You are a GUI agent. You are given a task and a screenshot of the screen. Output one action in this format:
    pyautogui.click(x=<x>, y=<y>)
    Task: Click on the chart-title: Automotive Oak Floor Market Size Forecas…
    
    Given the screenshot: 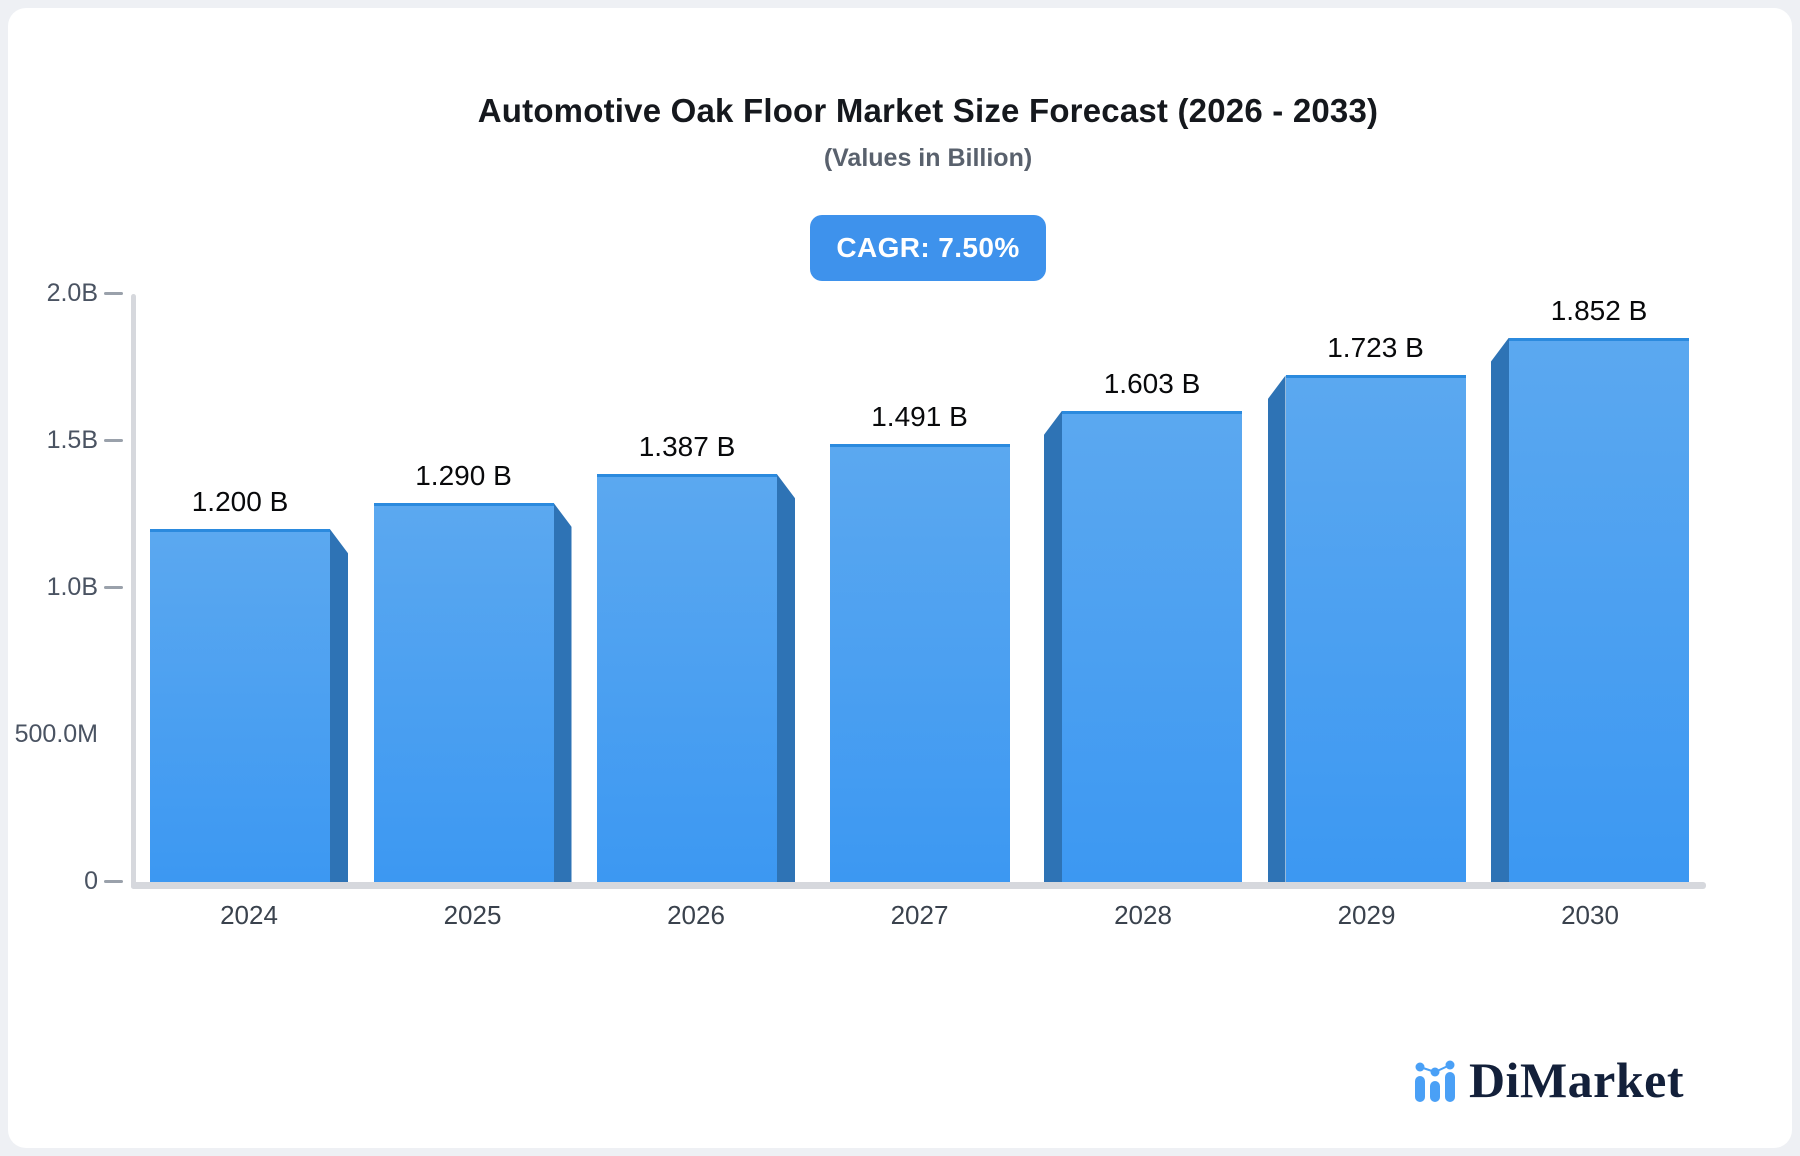 What is the action you would take?
    pyautogui.click(x=928, y=110)
    